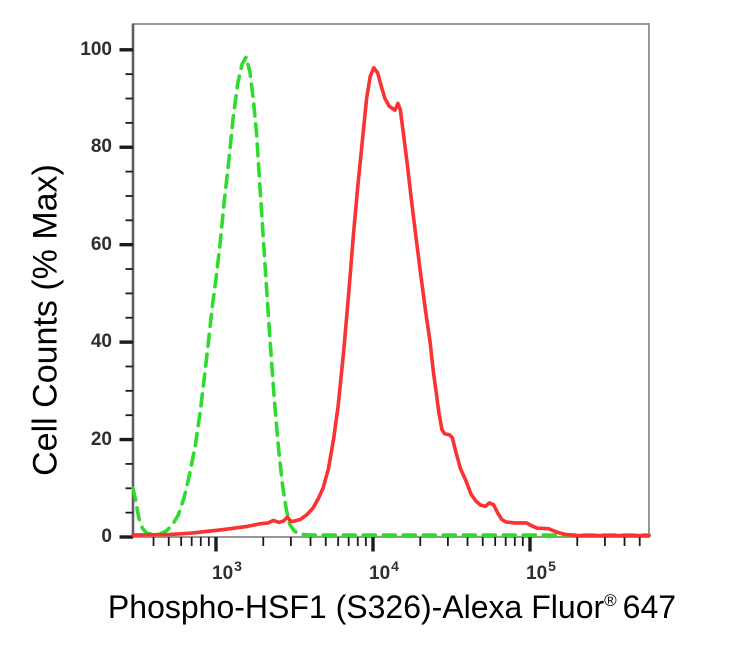 The width and height of the screenshot is (745, 645). I want to click on x-tick-exponent: 3, so click(238, 566).